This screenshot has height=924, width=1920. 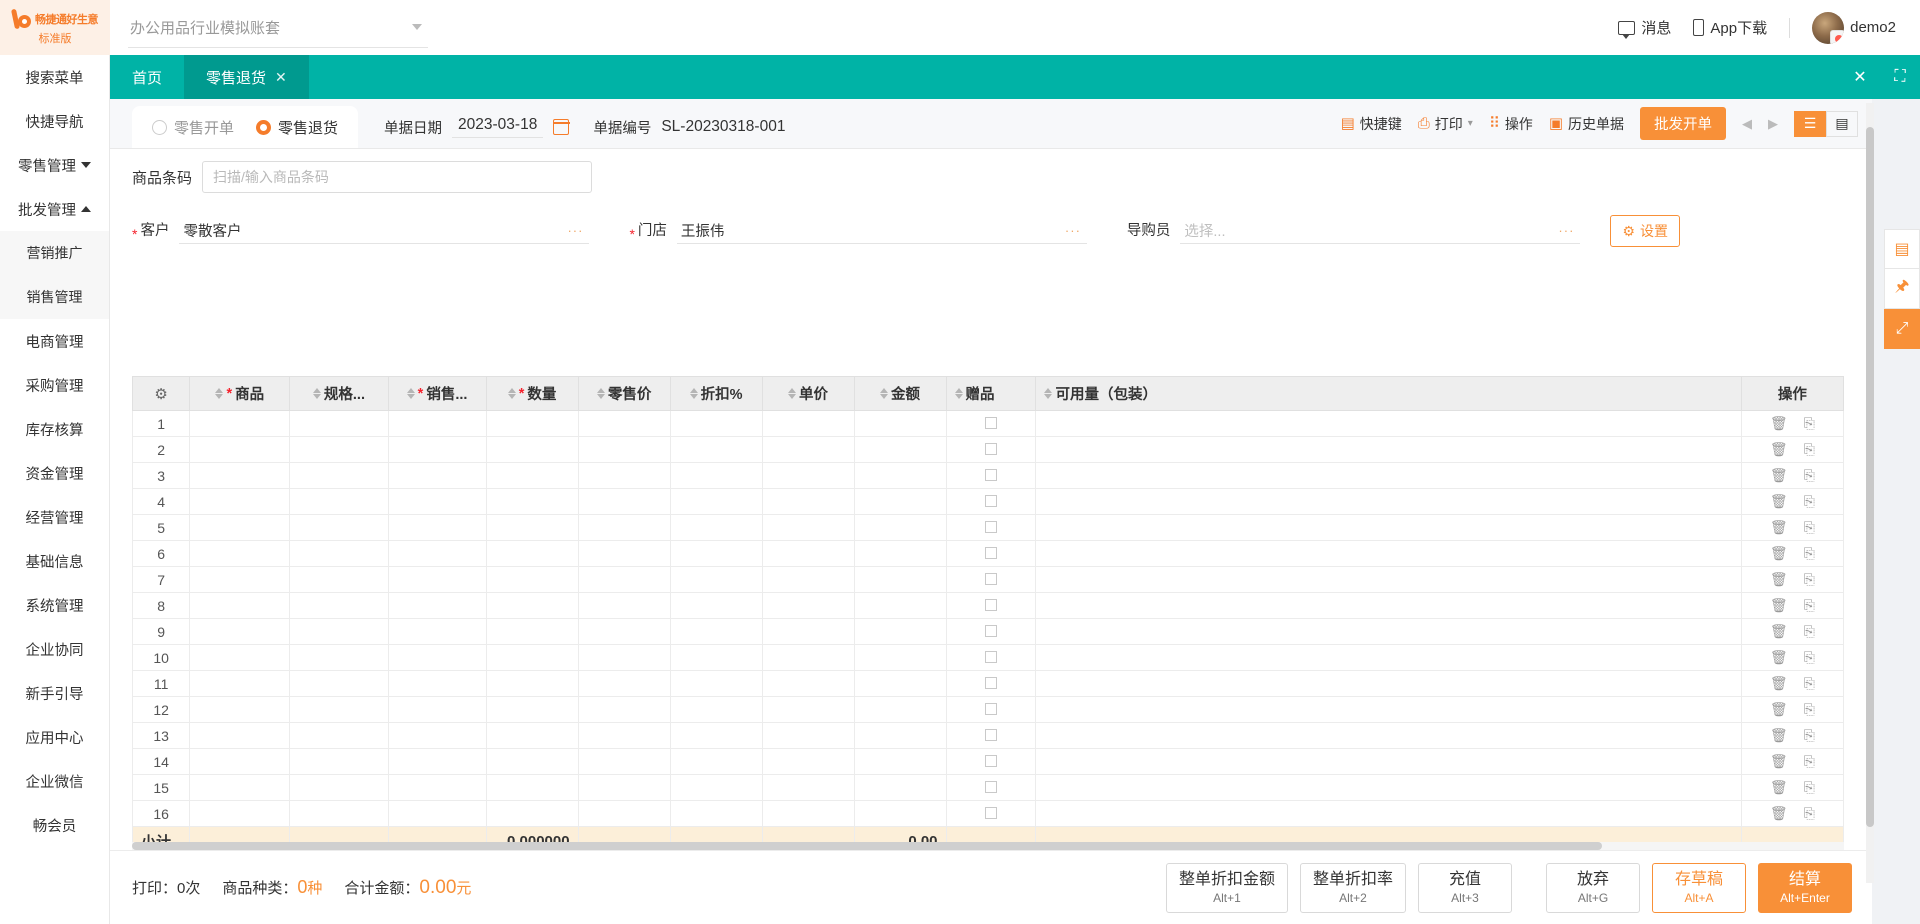 I want to click on draft-note-icon: ▤, so click(x=1902, y=249).